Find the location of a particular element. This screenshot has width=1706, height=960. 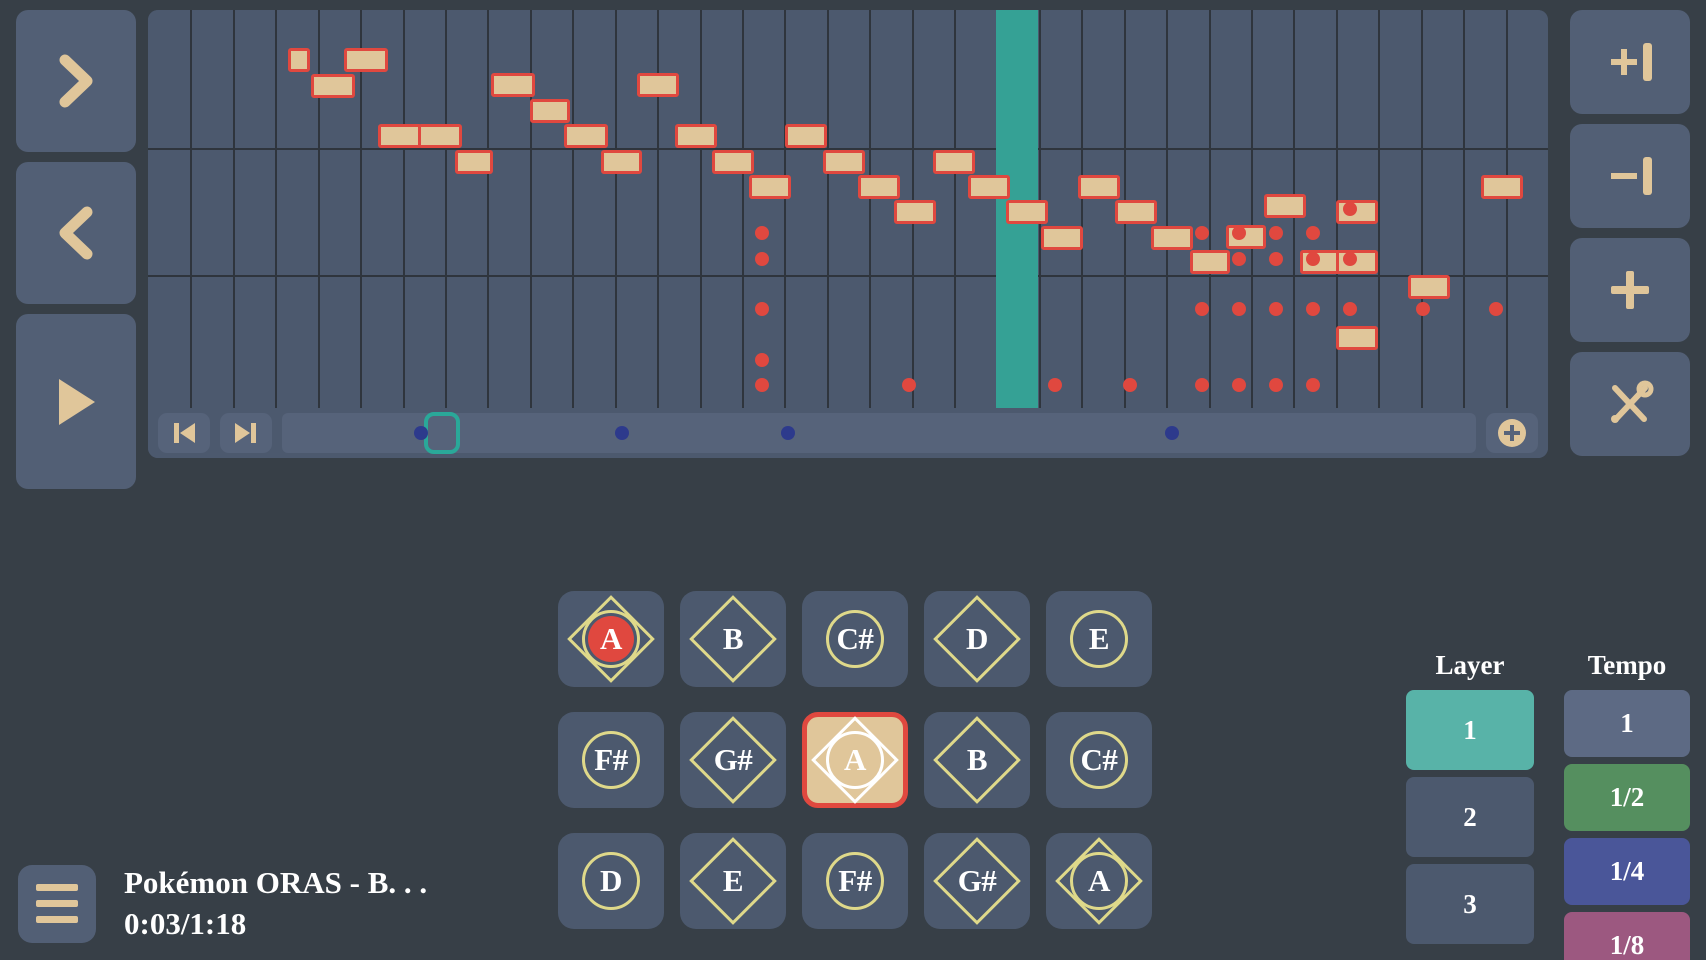

note-key-b-1: B is located at coordinates (733, 639).